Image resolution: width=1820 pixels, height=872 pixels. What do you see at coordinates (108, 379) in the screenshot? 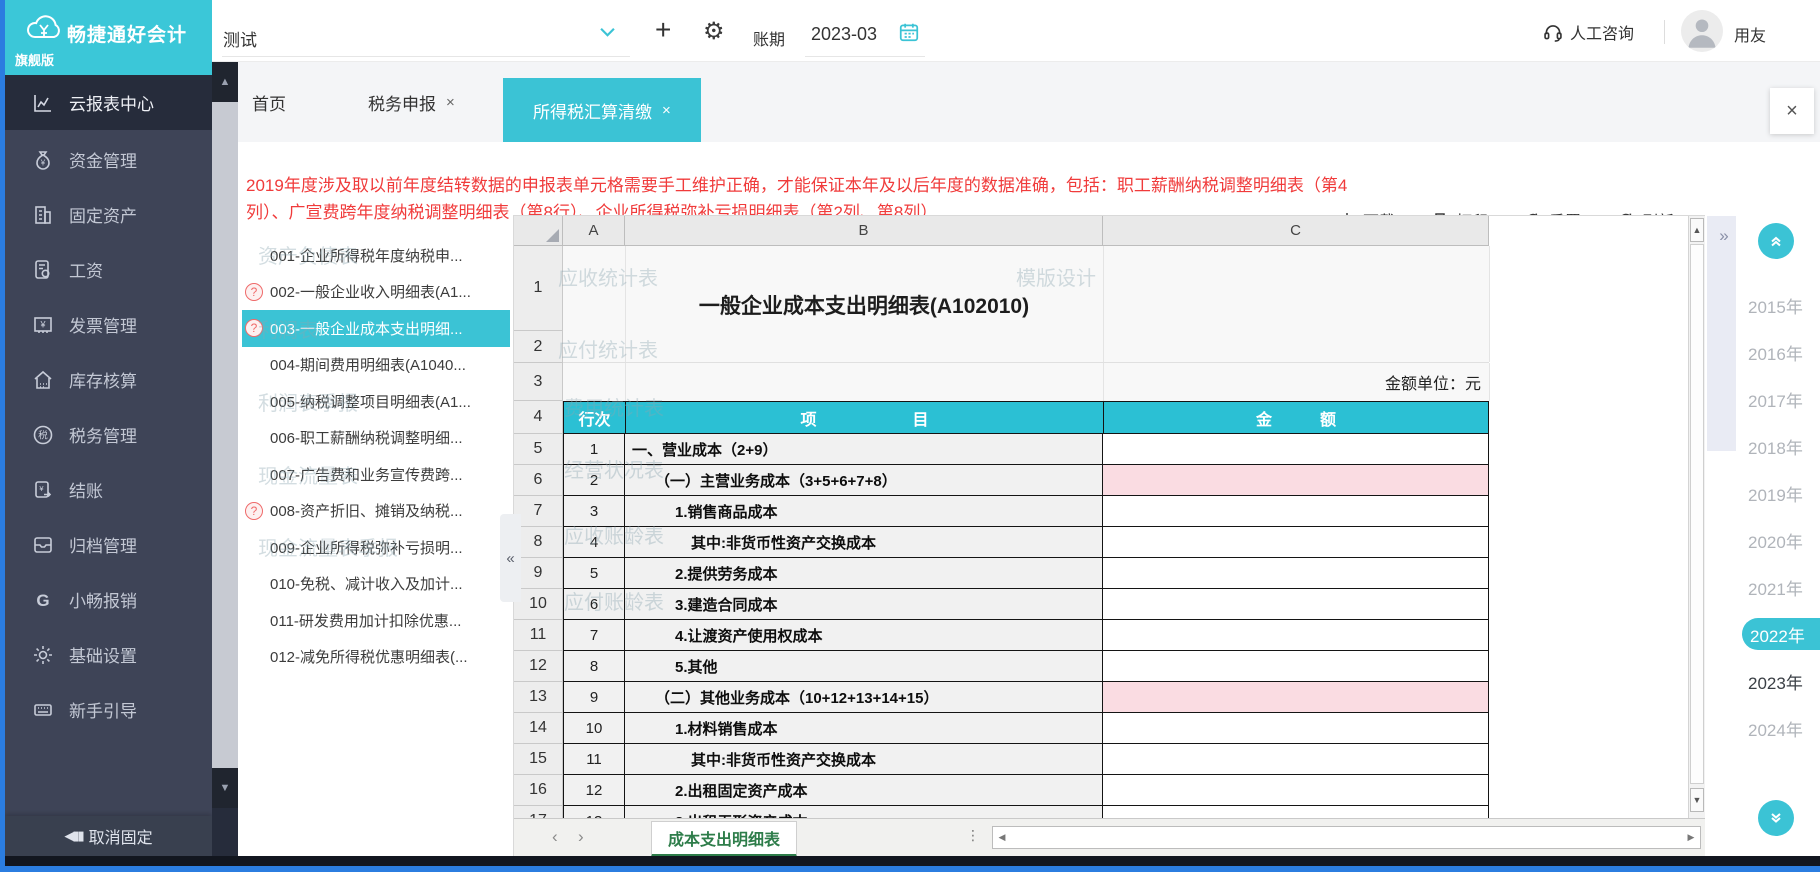
I see `sidebar-item-inventory: 库存核算` at bounding box center [108, 379].